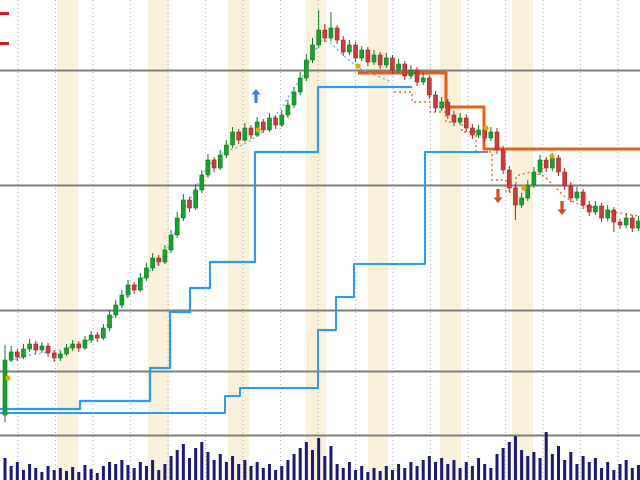 This screenshot has width=640, height=480. I want to click on orange-dotted-tracker-line, so click(516, 154).